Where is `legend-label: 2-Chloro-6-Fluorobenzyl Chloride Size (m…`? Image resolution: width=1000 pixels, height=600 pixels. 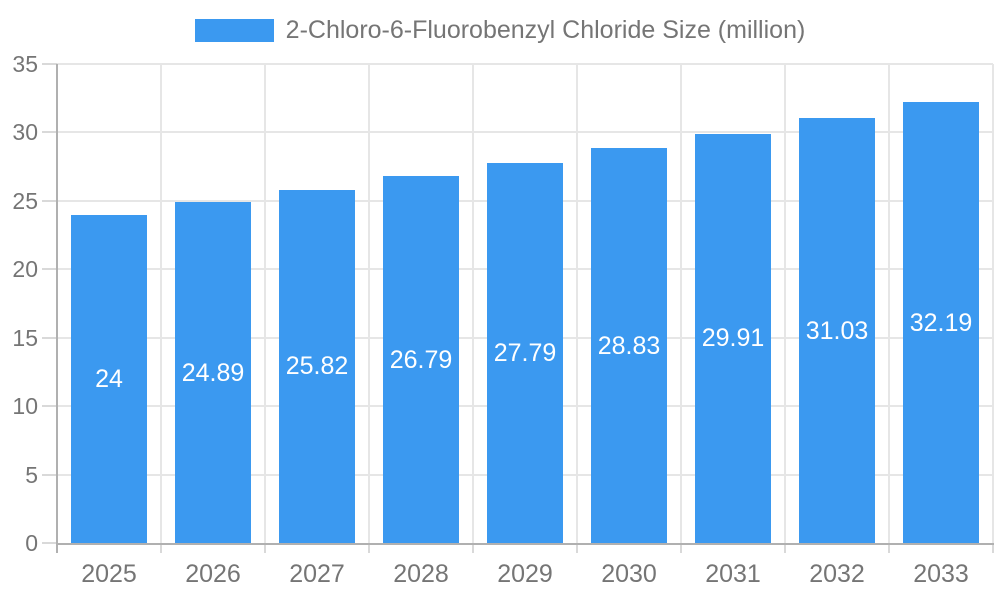 legend-label: 2-Chloro-6-Fluorobenzyl Chloride Size (m… is located at coordinates (545, 30).